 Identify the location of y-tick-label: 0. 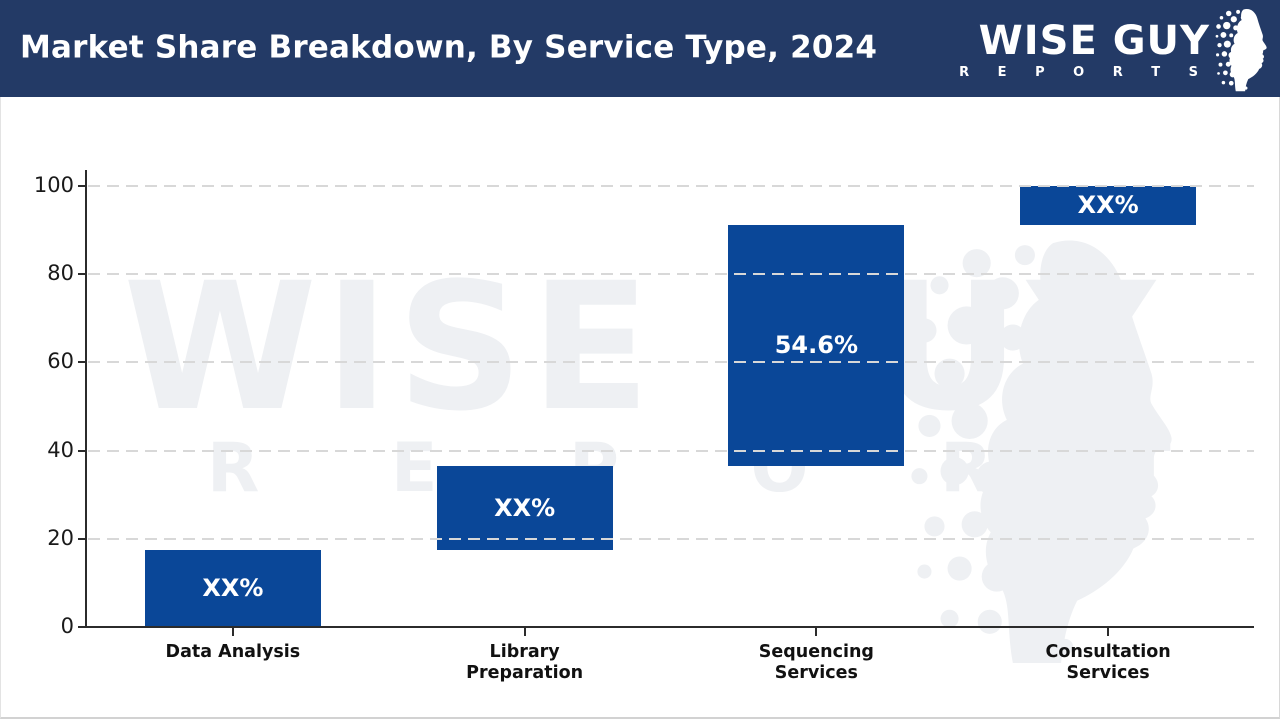
(67, 626).